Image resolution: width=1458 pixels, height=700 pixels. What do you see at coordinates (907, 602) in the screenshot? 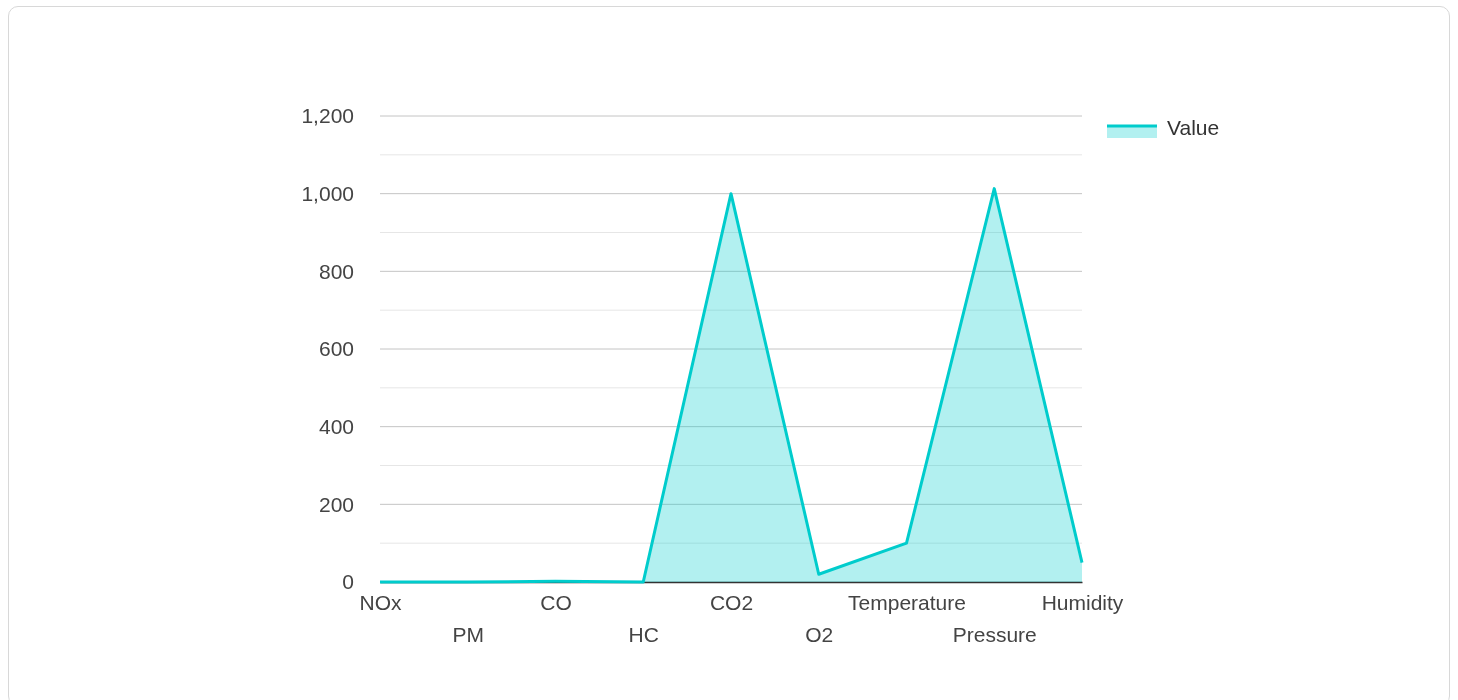
I see `x-tick-label: Temperature` at bounding box center [907, 602].